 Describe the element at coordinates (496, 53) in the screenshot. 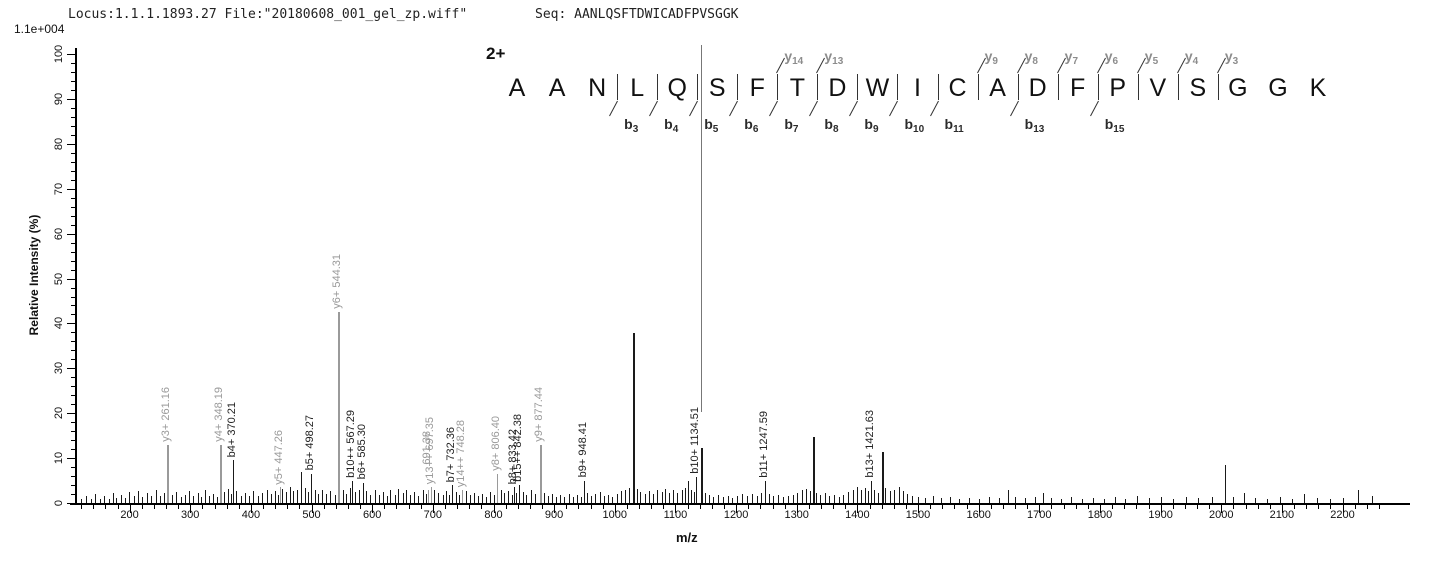

I see `precursor-charge-label: 2+` at that location.